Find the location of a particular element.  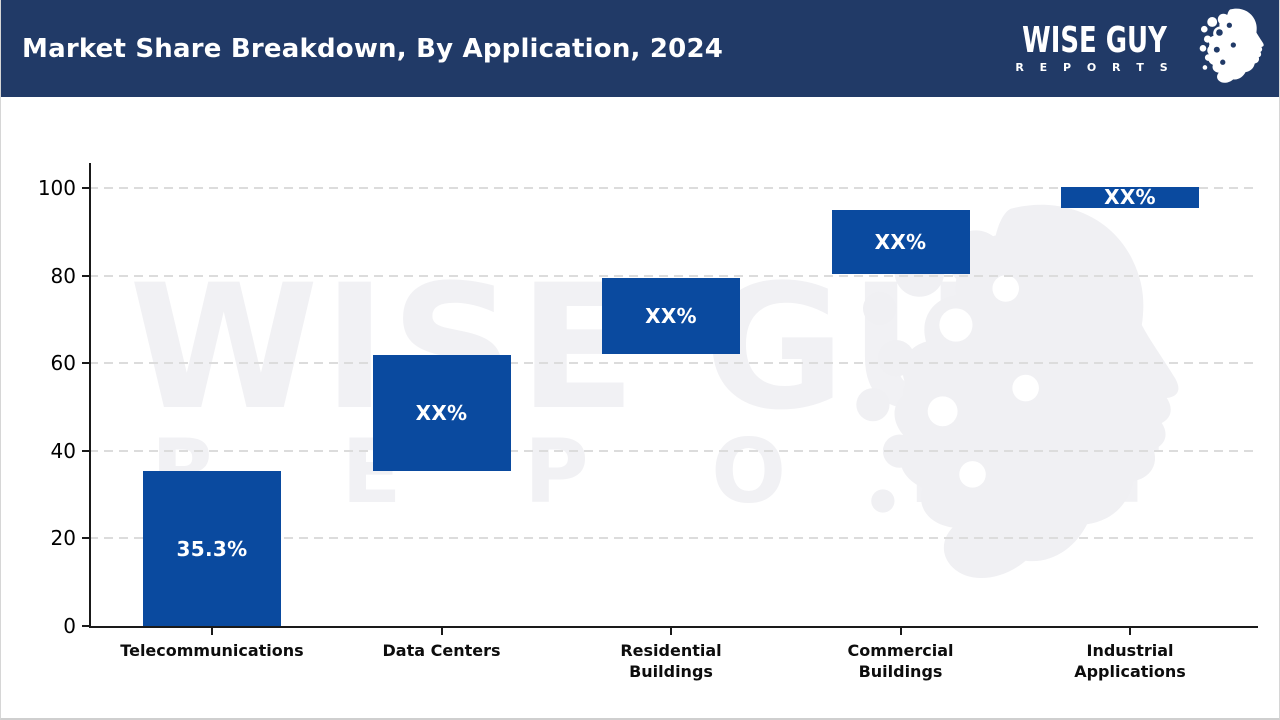

brand-logo: WISE GUY R E P O R T S is located at coordinates (1136, 49).